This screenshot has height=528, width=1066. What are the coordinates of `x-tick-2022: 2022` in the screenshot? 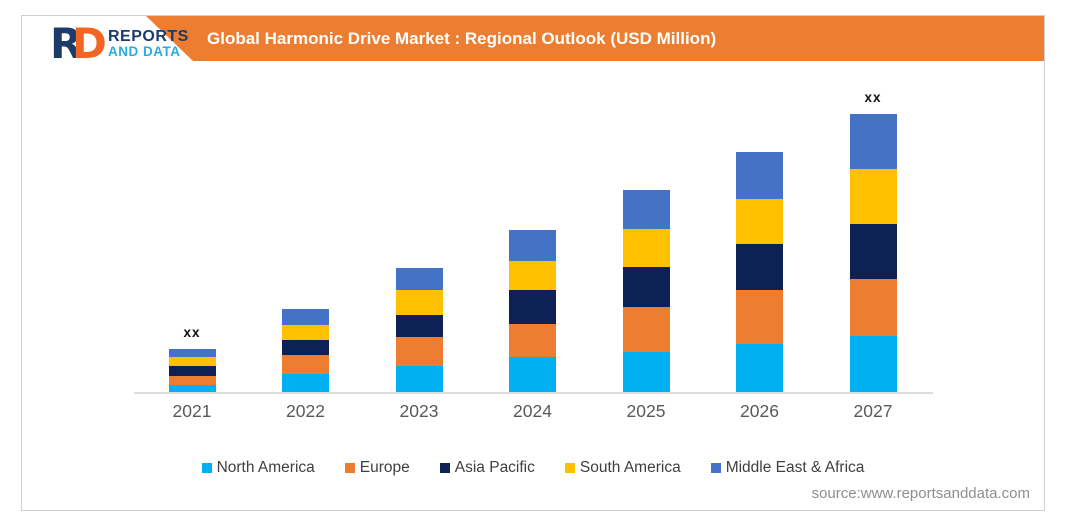 It's located at (305, 411).